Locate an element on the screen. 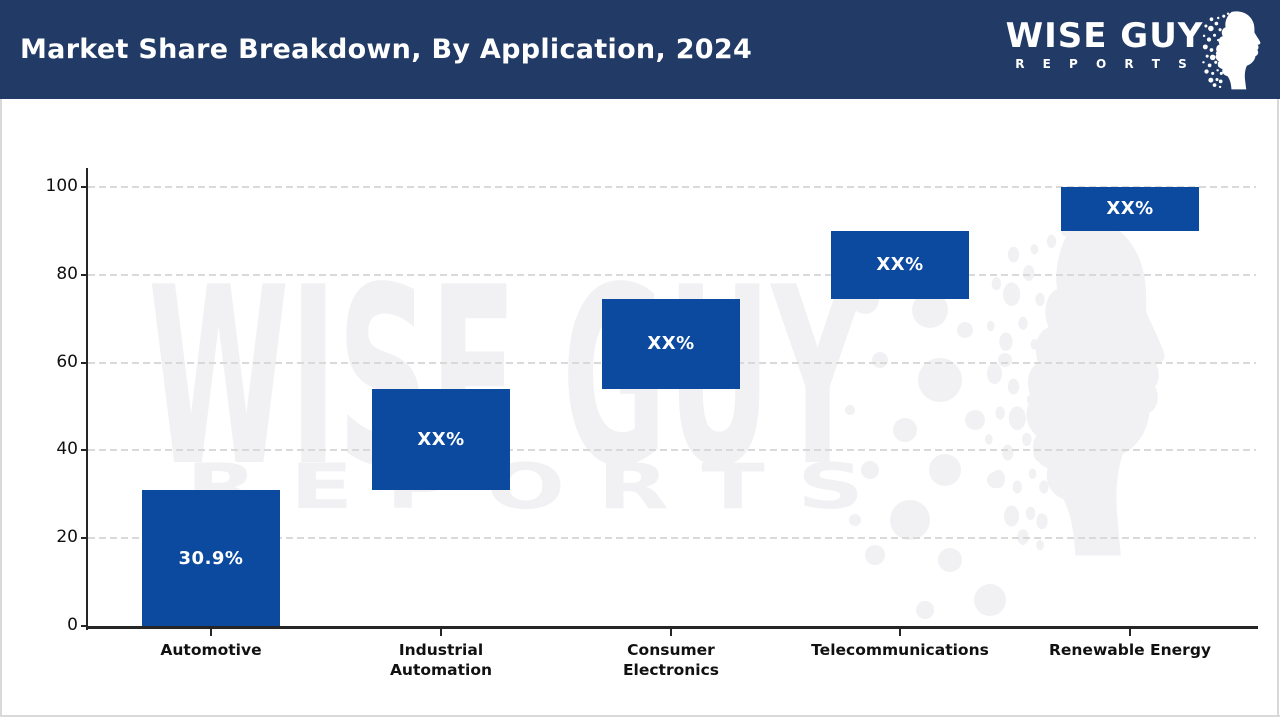 This screenshot has height=720, width=1280. category-label-0: Automotive is located at coordinates (211, 650).